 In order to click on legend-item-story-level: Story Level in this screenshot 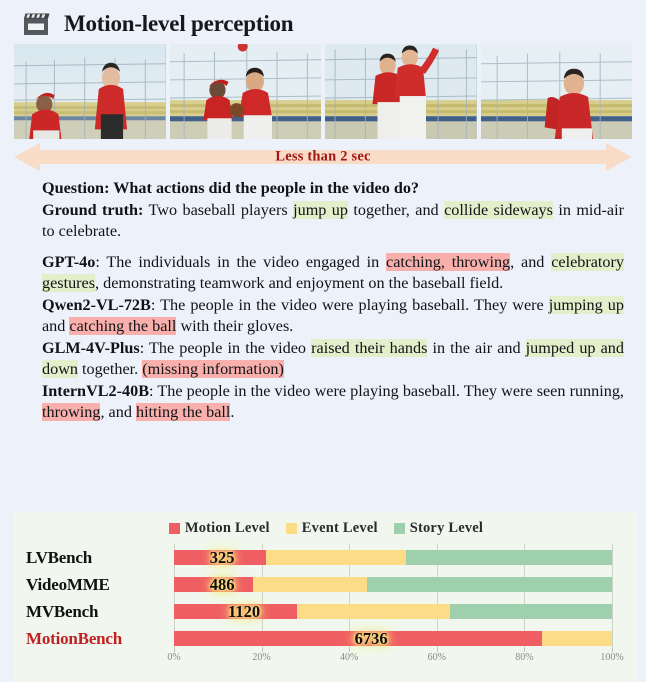, I will do `click(438, 528)`.